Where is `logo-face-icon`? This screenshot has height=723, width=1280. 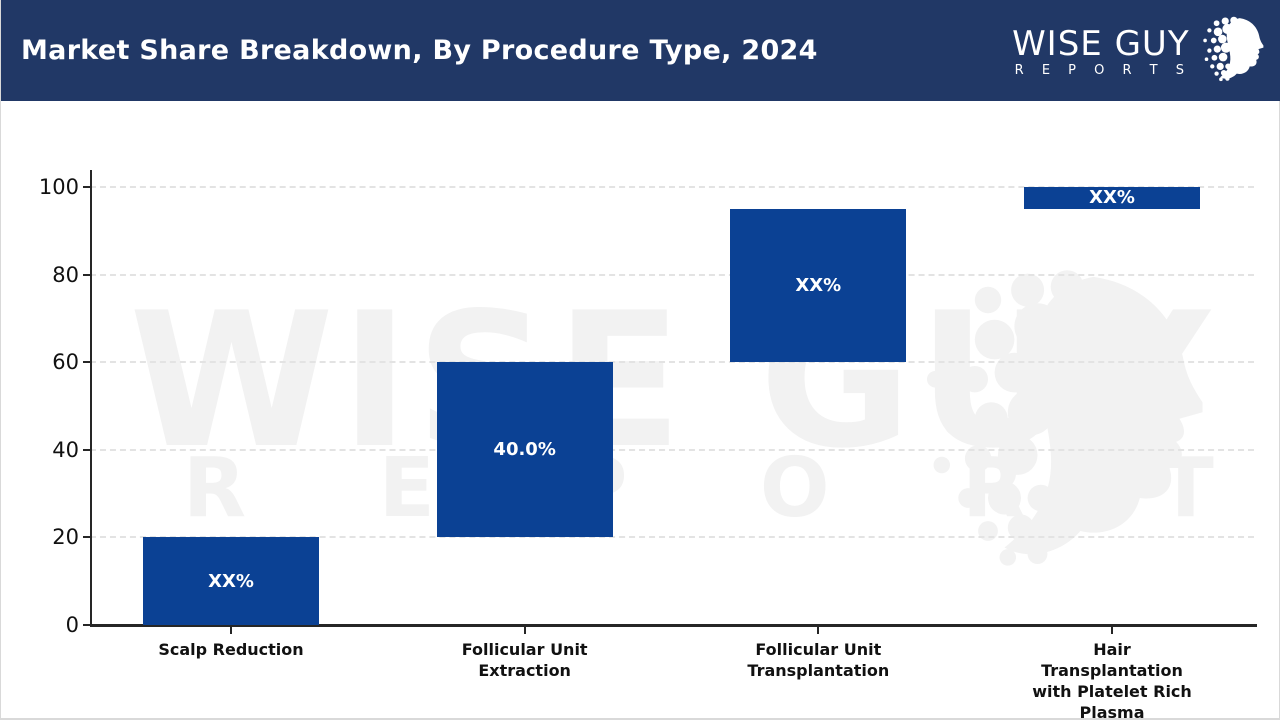
logo-face-icon is located at coordinates (1233, 48).